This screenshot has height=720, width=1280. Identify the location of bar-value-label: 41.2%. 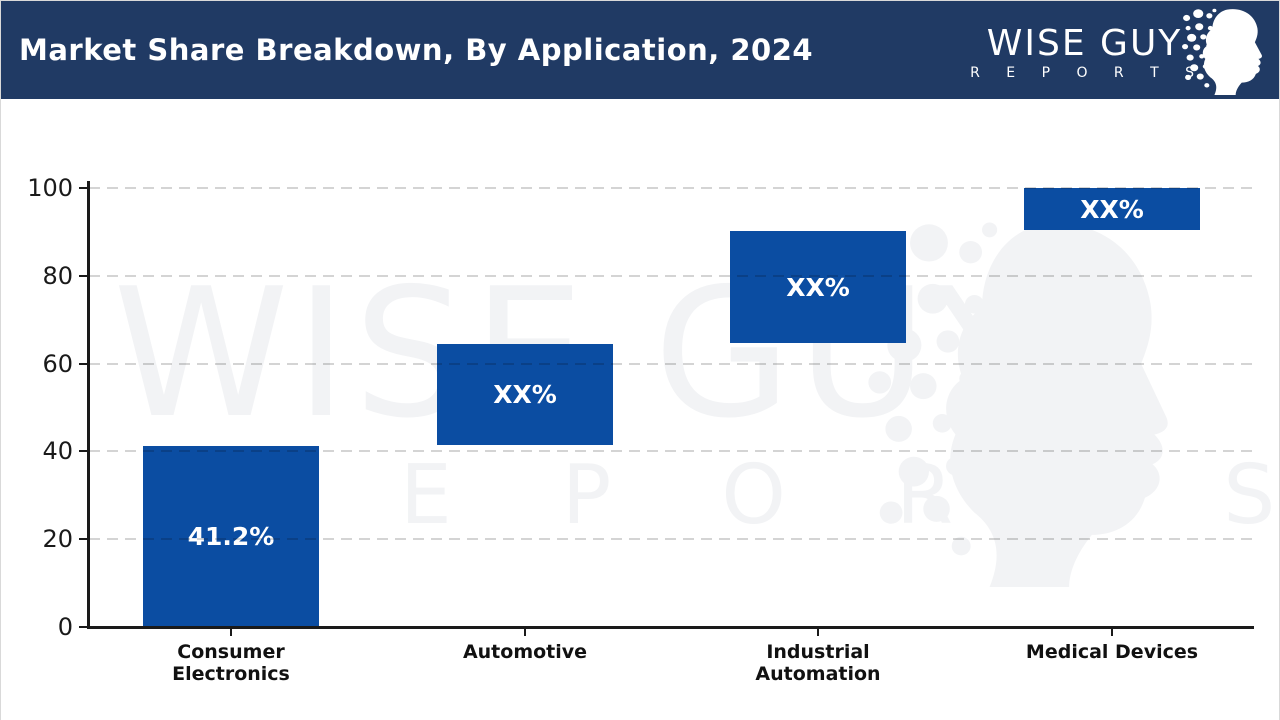
(231, 536).